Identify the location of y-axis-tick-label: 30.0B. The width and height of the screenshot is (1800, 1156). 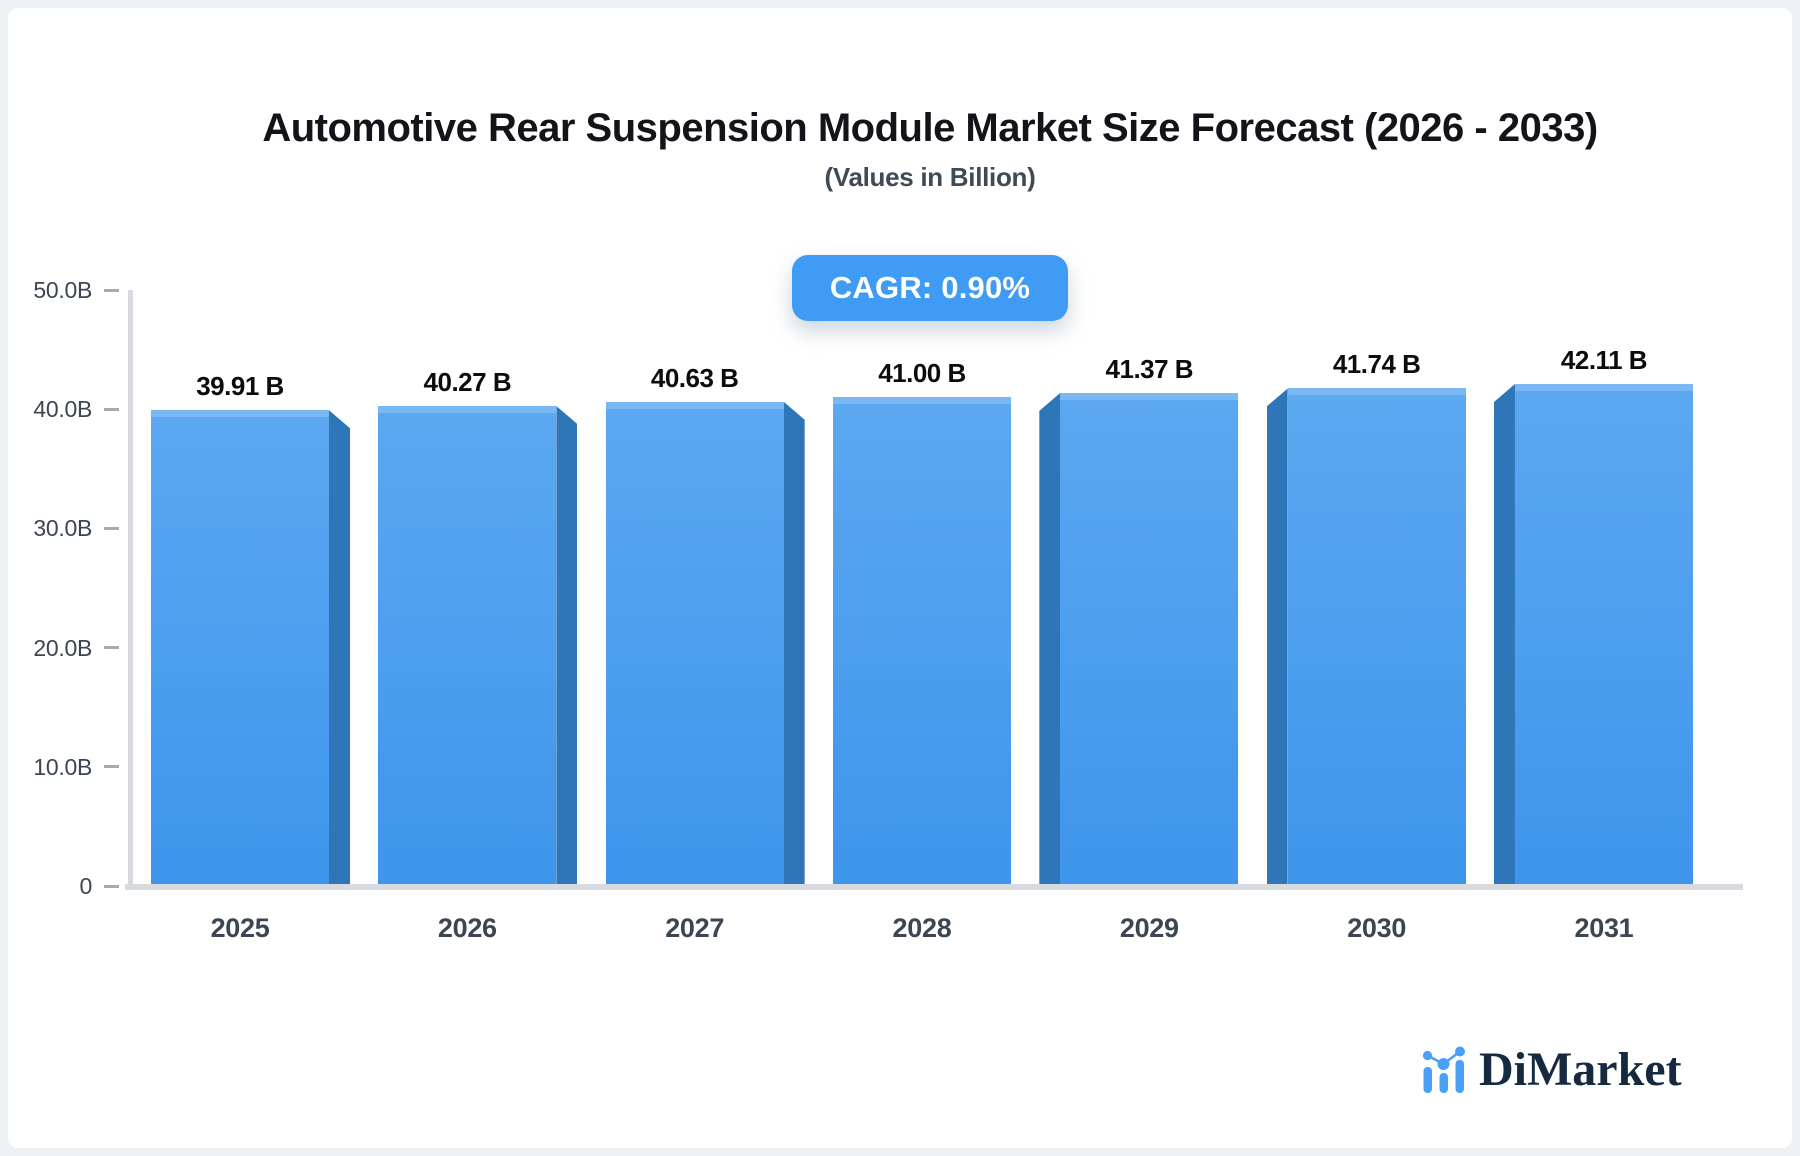
(62, 528).